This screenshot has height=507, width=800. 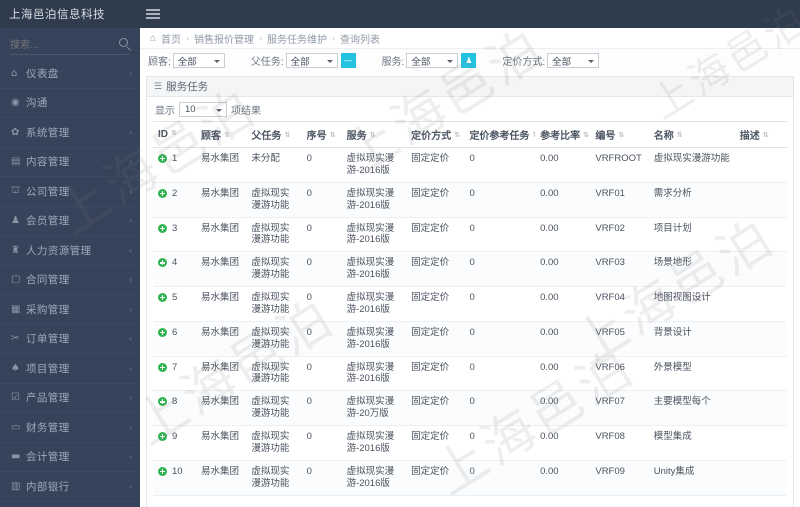 I want to click on col-header-code: 编号 ⇅, so click(x=619, y=134).